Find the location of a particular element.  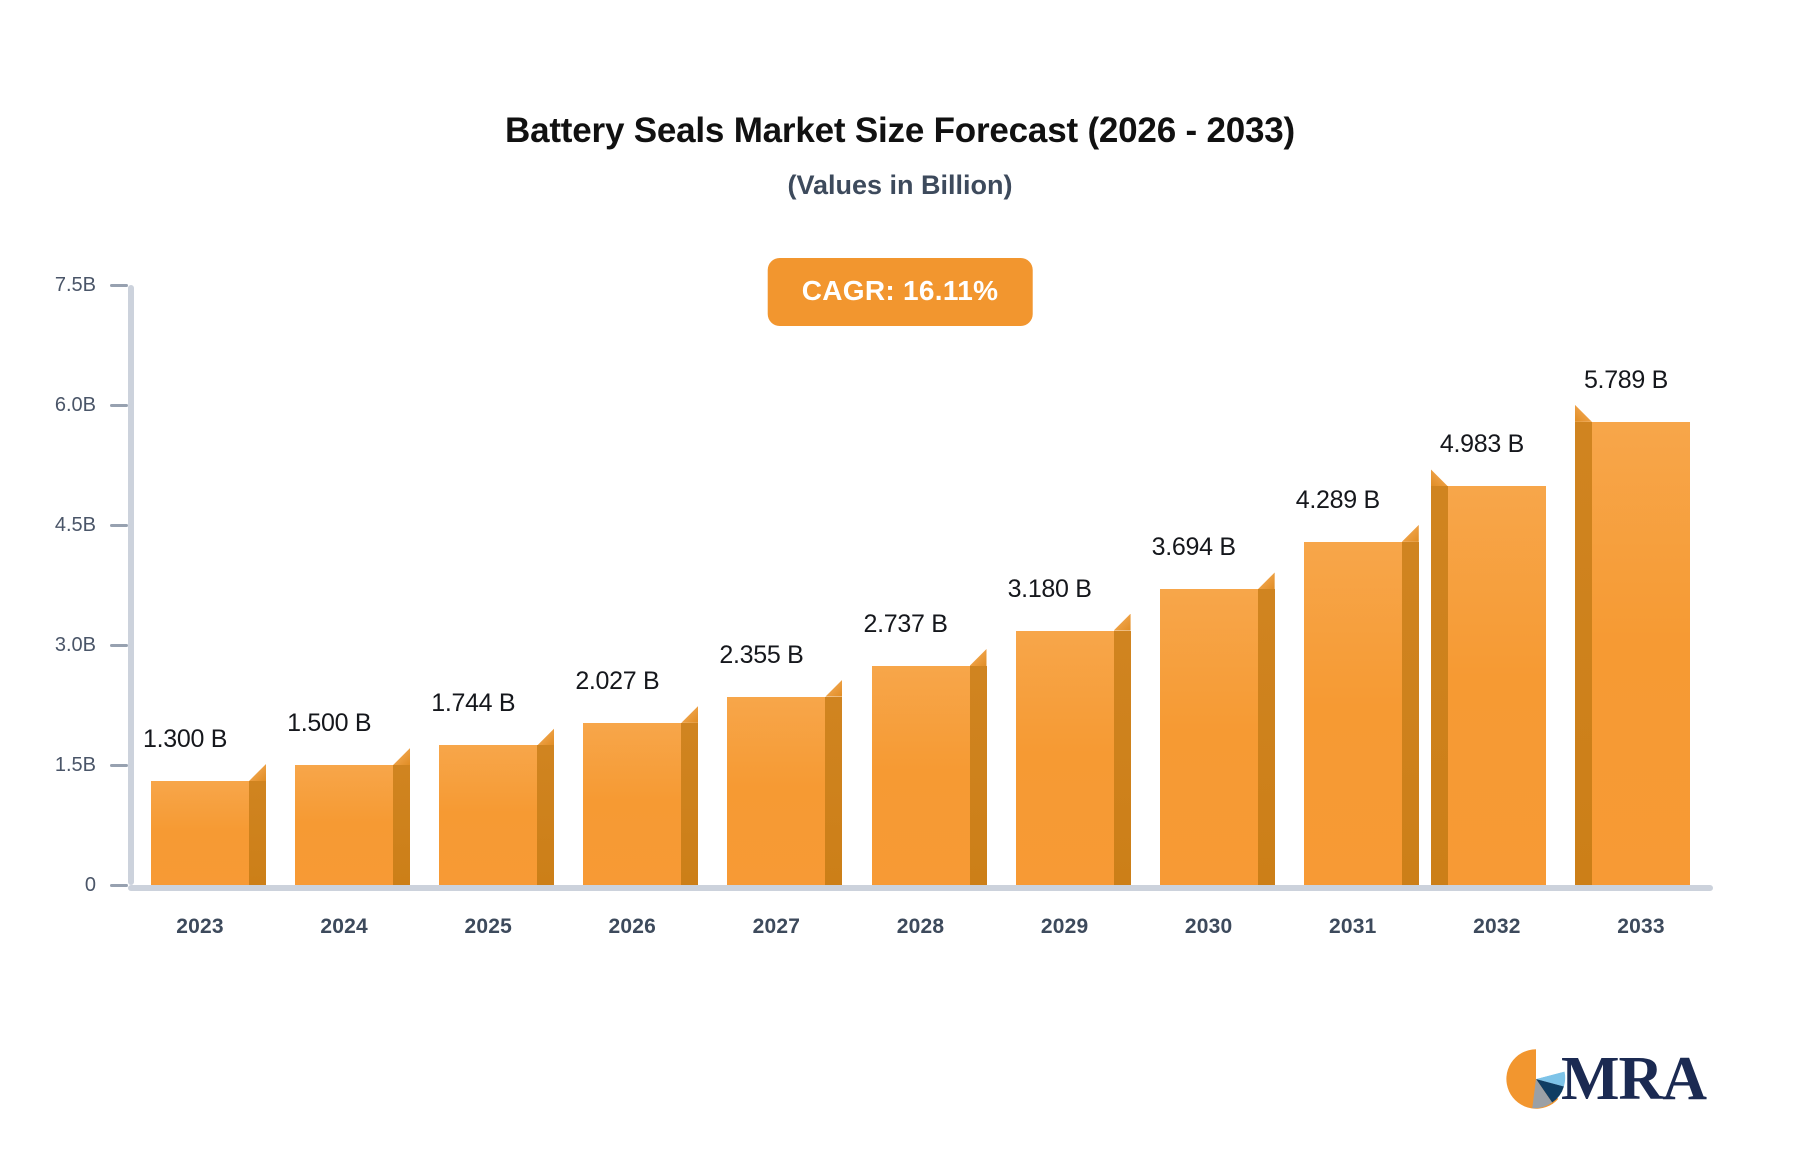

x-axis-line is located at coordinates (920, 888).